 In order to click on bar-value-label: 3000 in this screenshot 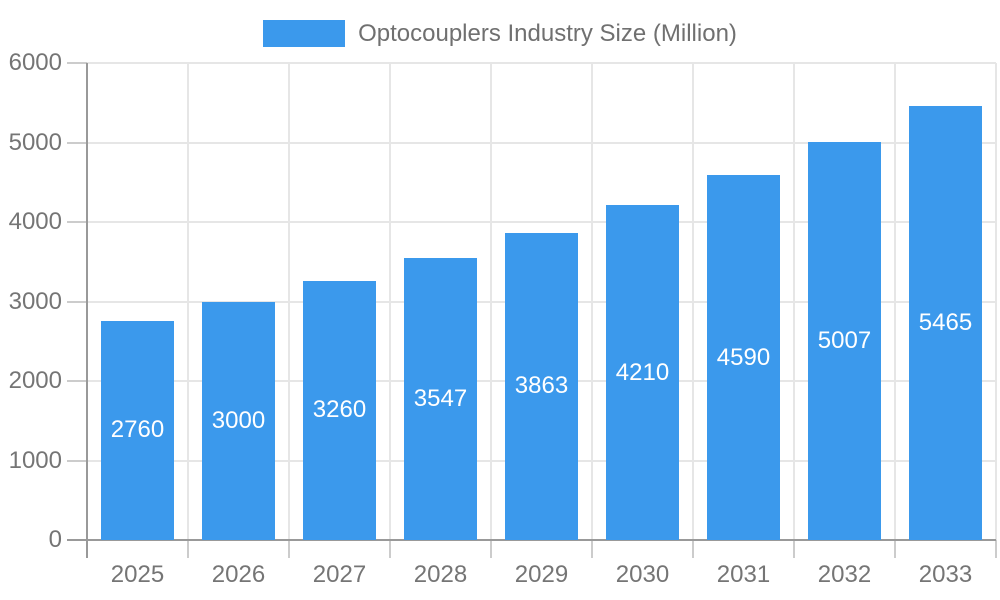, I will do `click(238, 420)`.